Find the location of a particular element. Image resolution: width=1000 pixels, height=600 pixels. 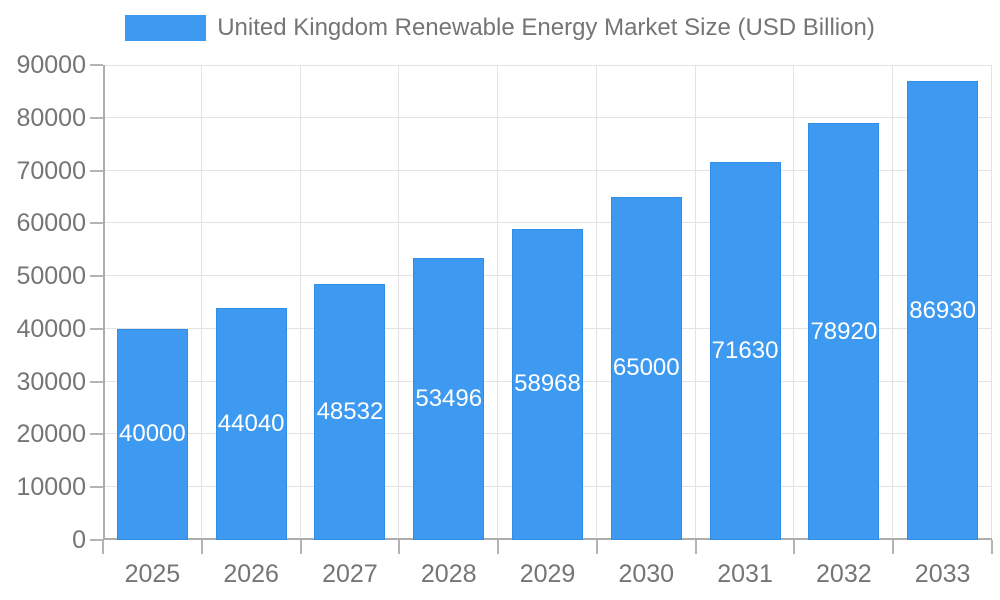

bar-value-label: 65000 is located at coordinates (646, 368).